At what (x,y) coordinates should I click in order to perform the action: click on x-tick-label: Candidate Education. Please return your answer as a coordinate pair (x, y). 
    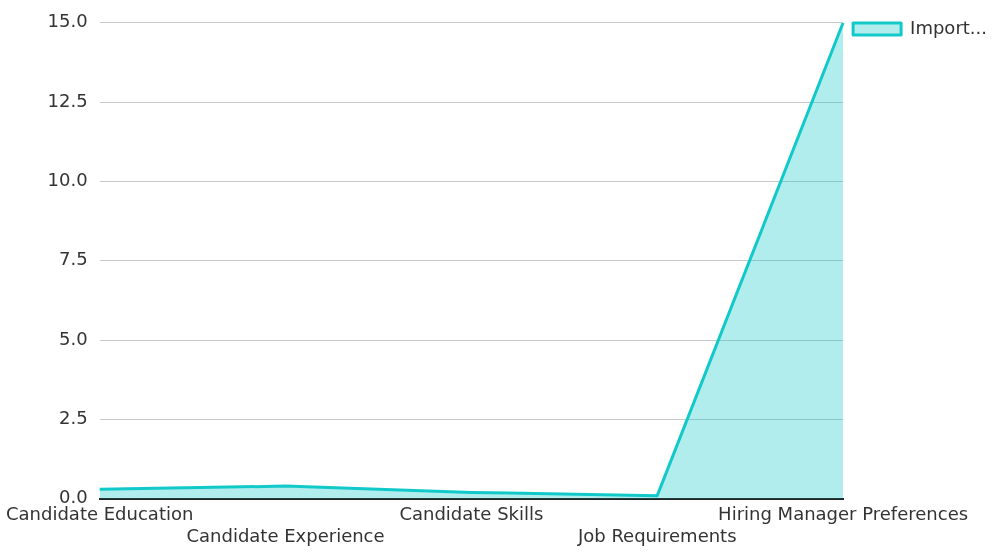
    Looking at the image, I should click on (100, 514).